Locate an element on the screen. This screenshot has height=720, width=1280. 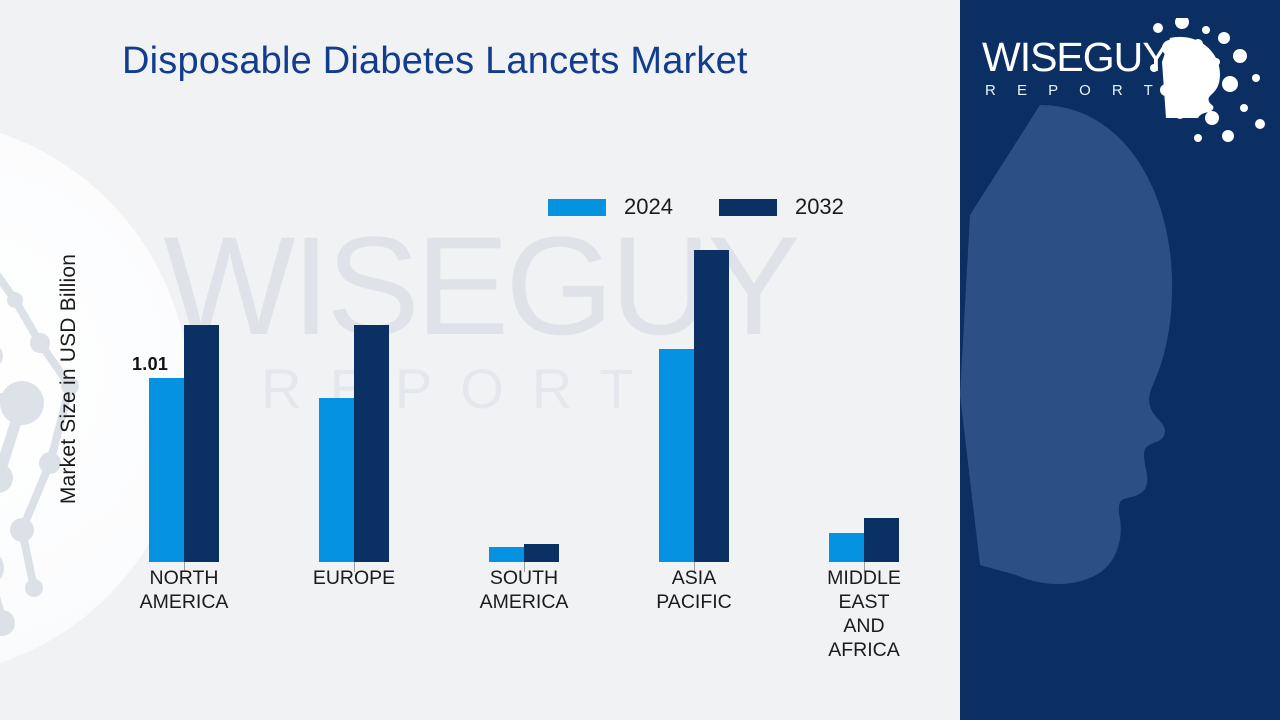
molecule-dot-pattern is located at coordinates (39, 436).